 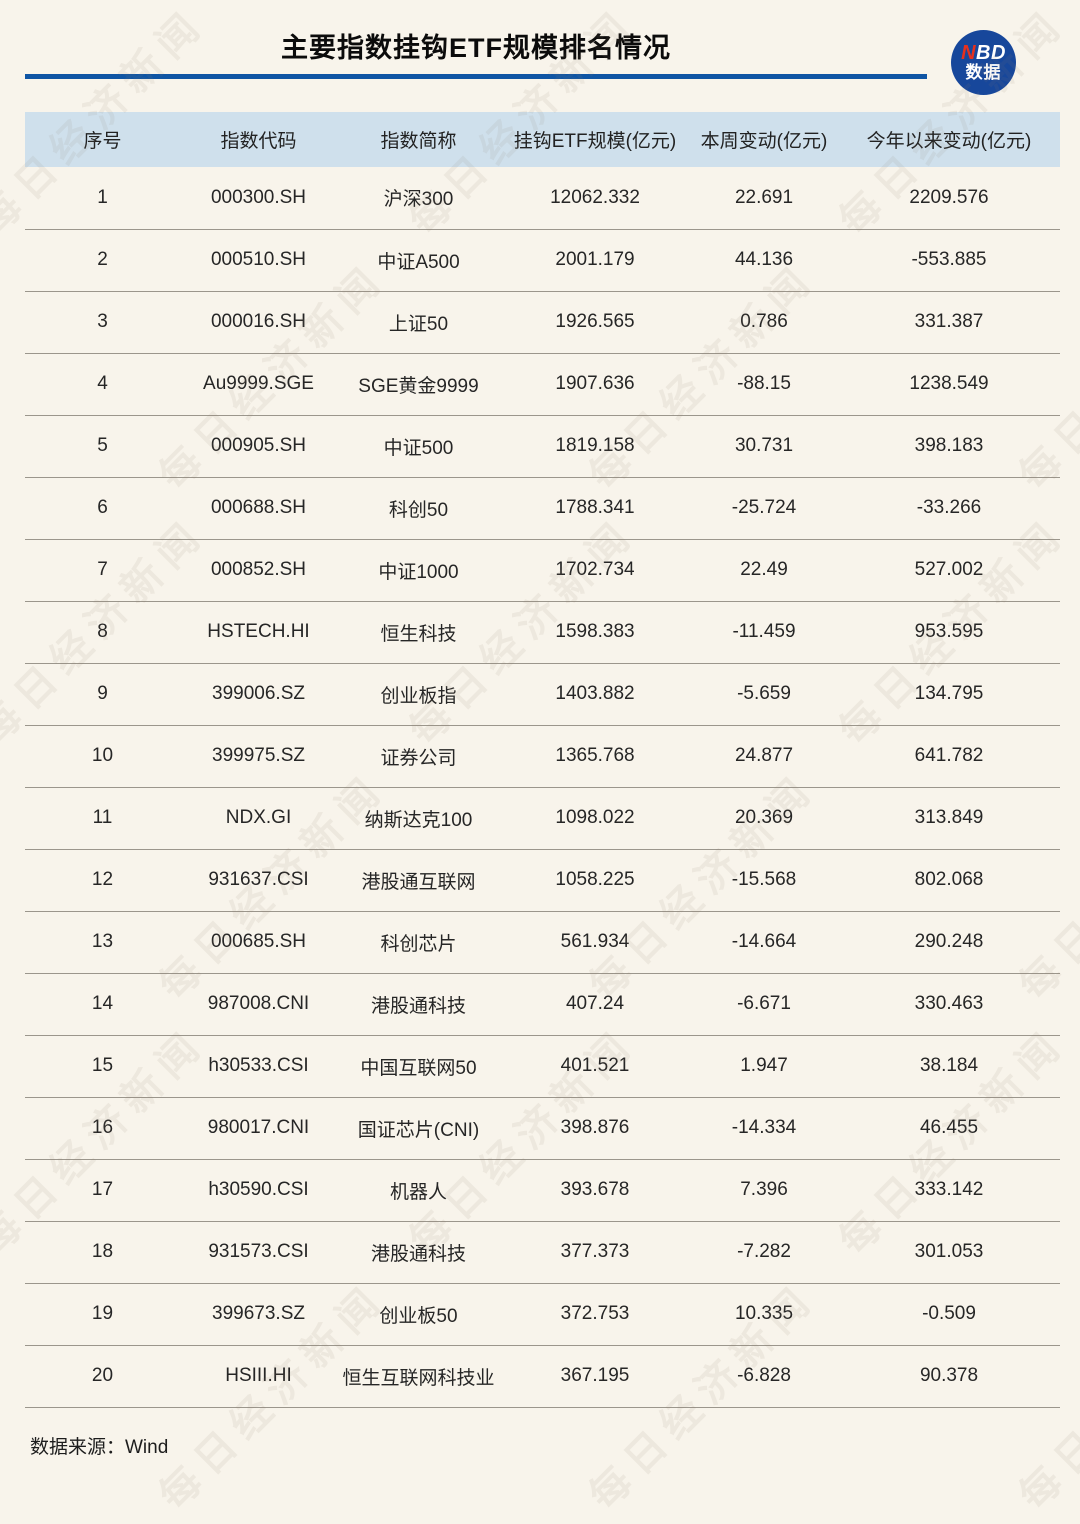 I want to click on cell-ytd-change: -0.509, so click(x=949, y=1314).